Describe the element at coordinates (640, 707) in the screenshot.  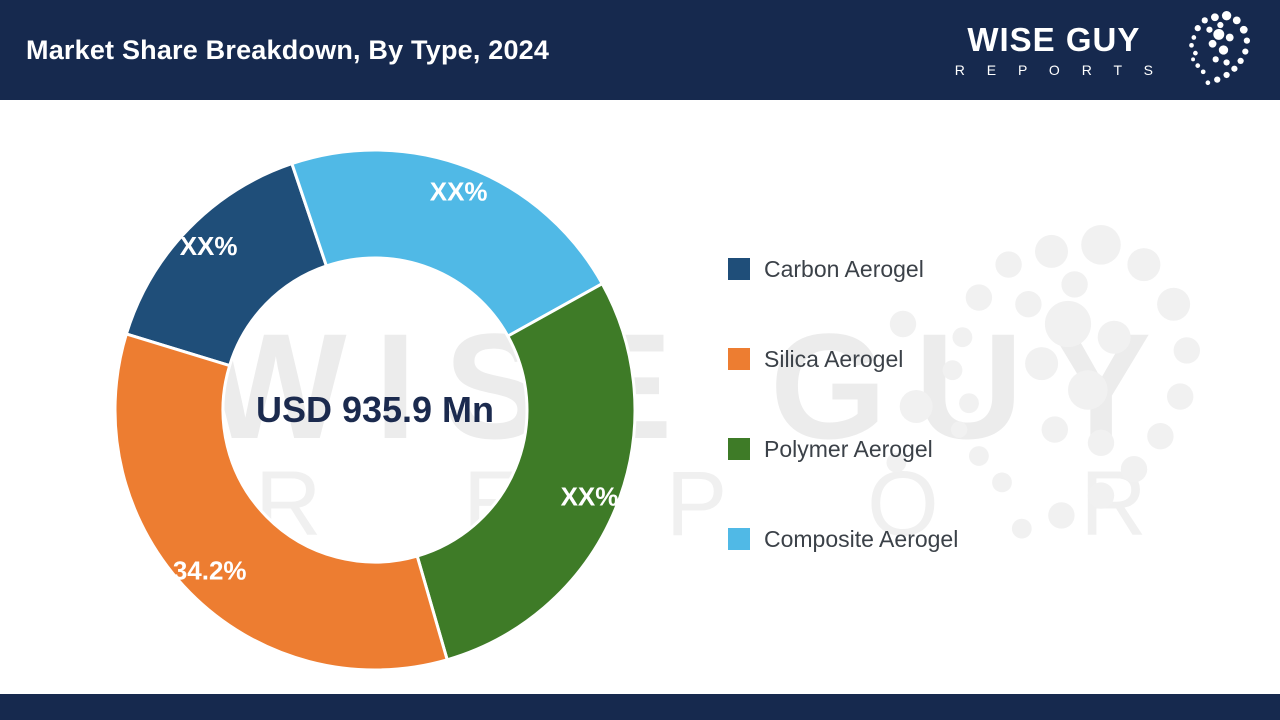
I see `footer-bar` at that location.